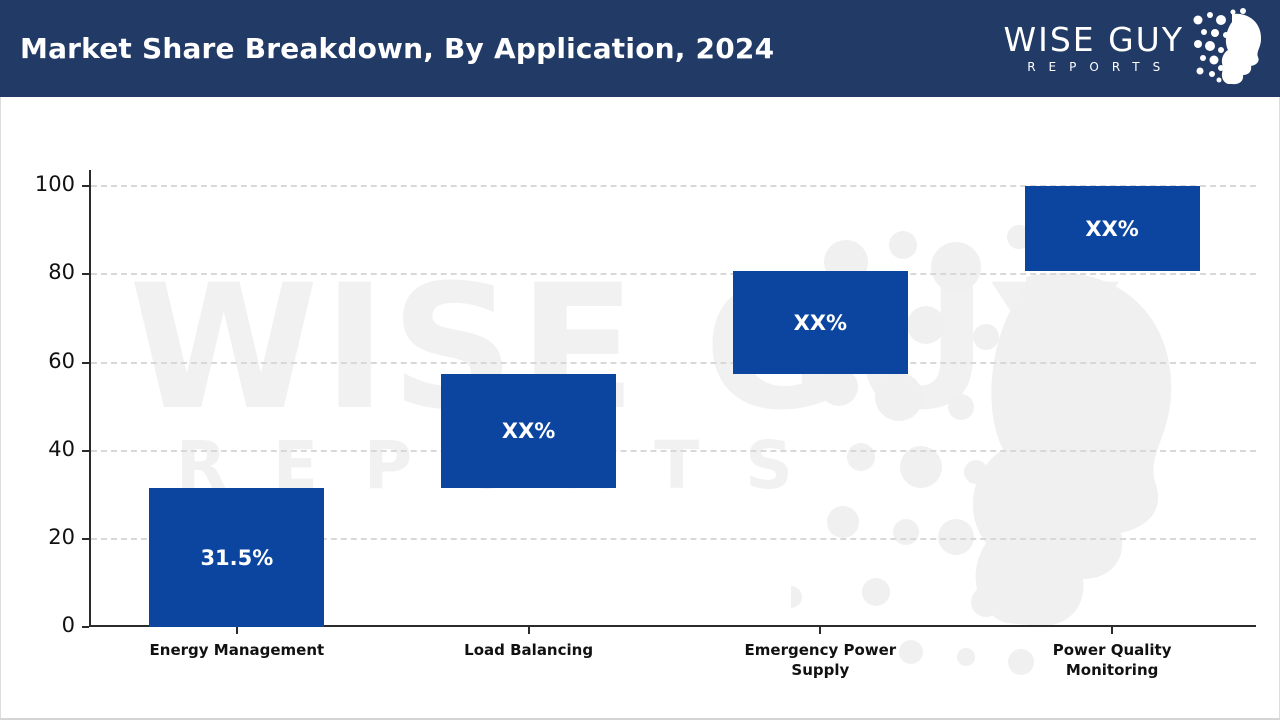 The width and height of the screenshot is (1280, 720). I want to click on waterfall-bar-2: XX%, so click(529, 431).